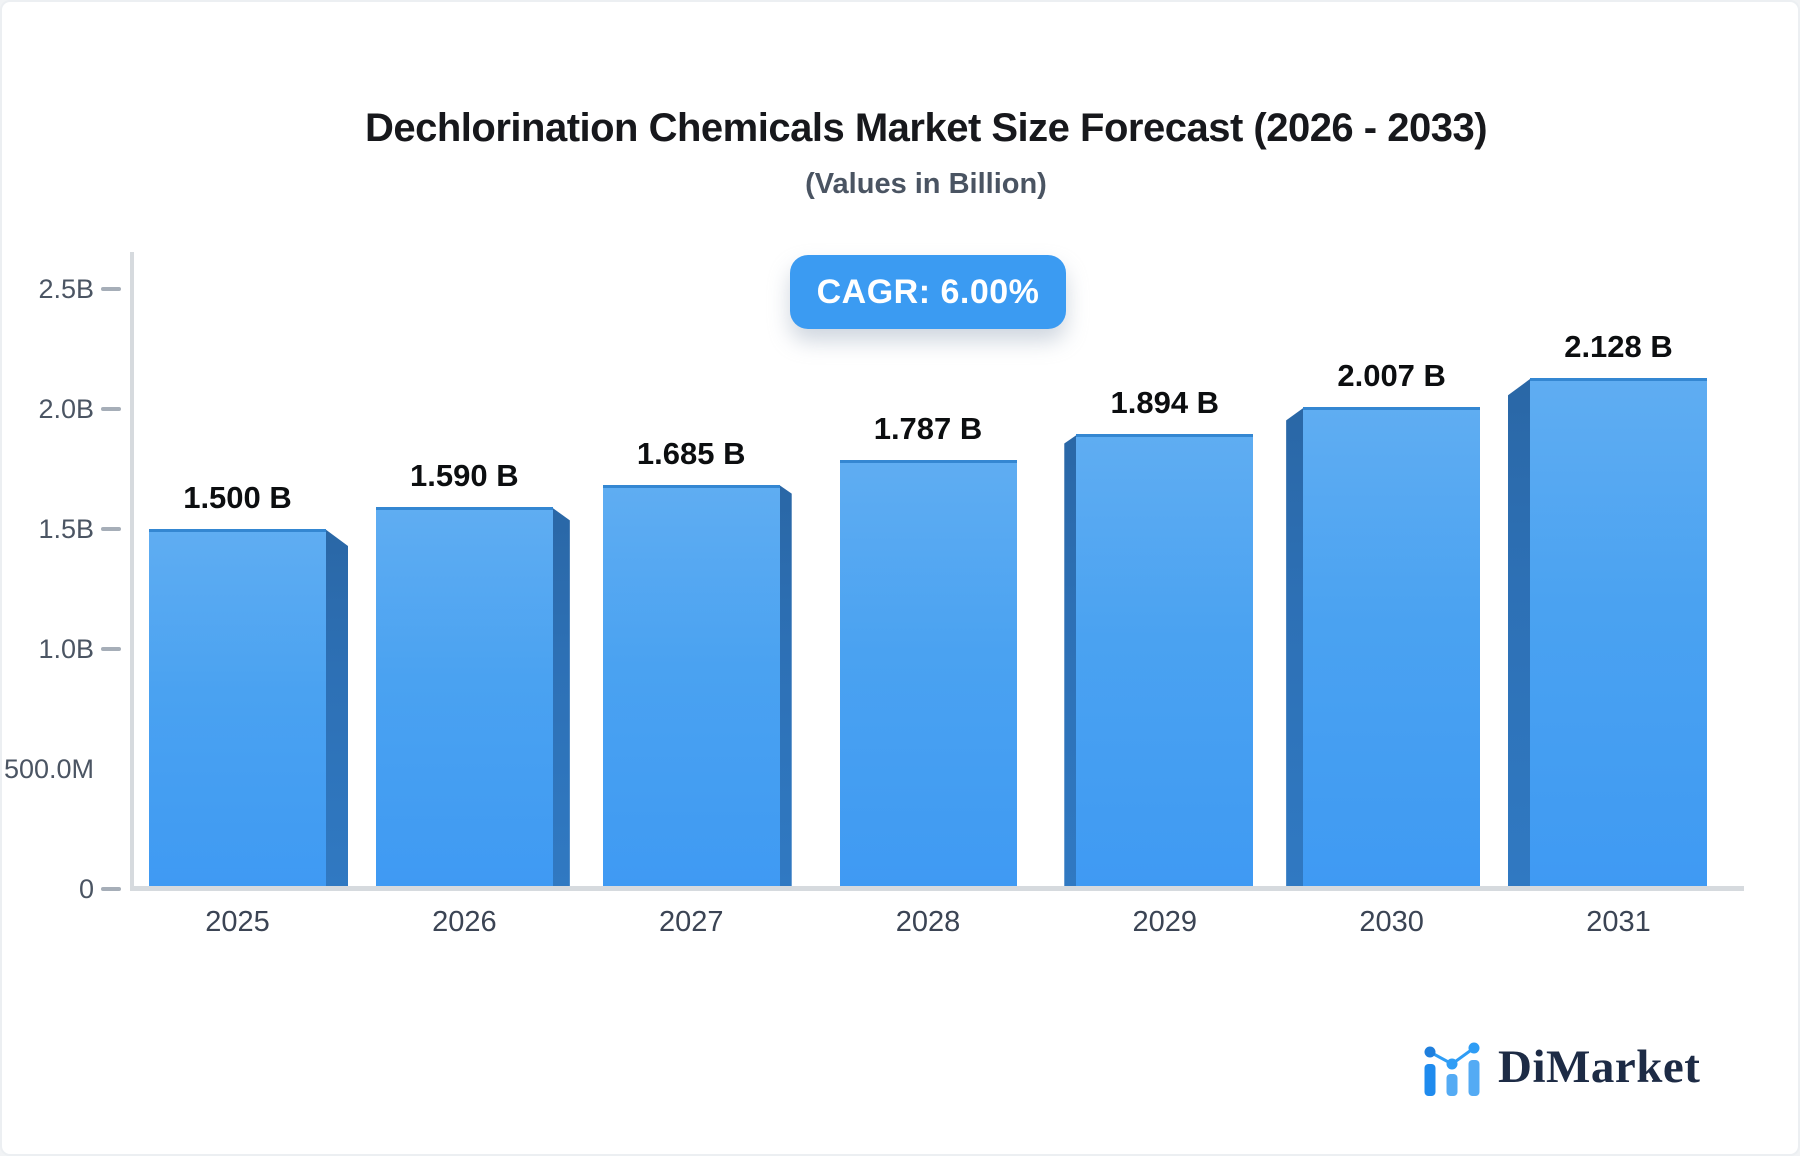 This screenshot has height=1156, width=1800. What do you see at coordinates (237, 497) in the screenshot?
I see `bar-value-label: 1.500 B` at bounding box center [237, 497].